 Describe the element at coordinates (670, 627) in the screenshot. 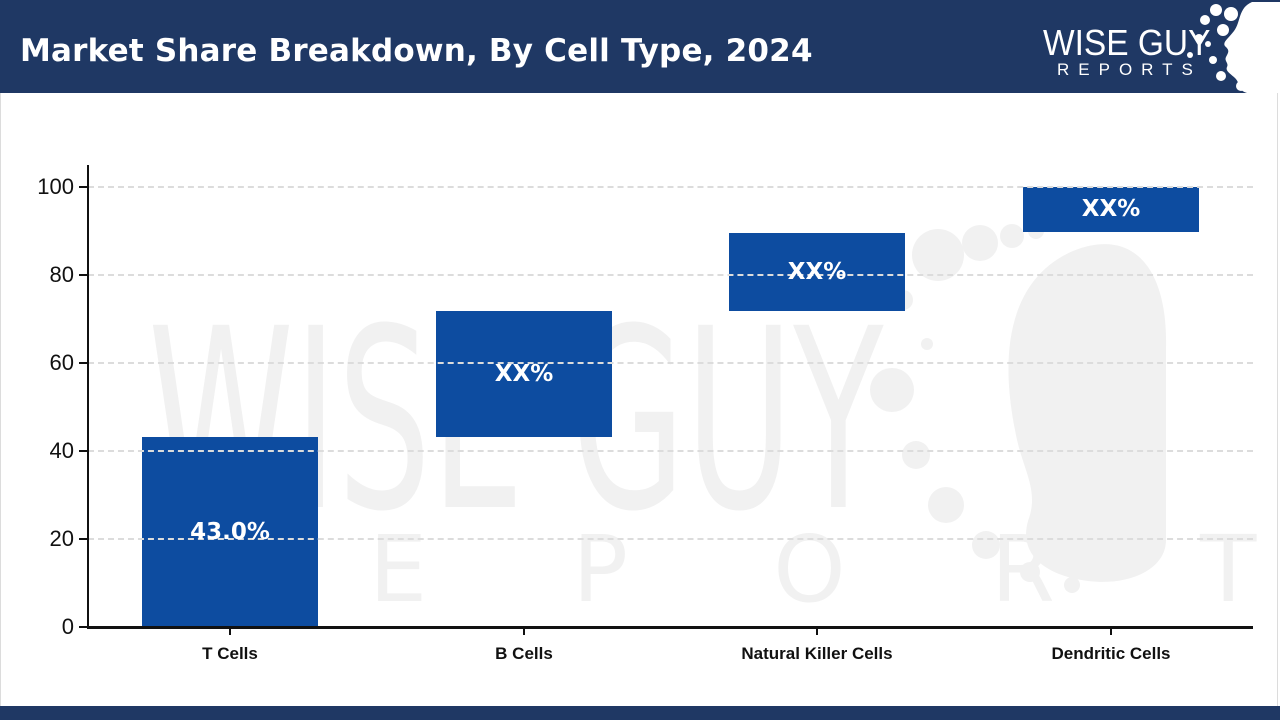

I see `x-axis-line` at that location.